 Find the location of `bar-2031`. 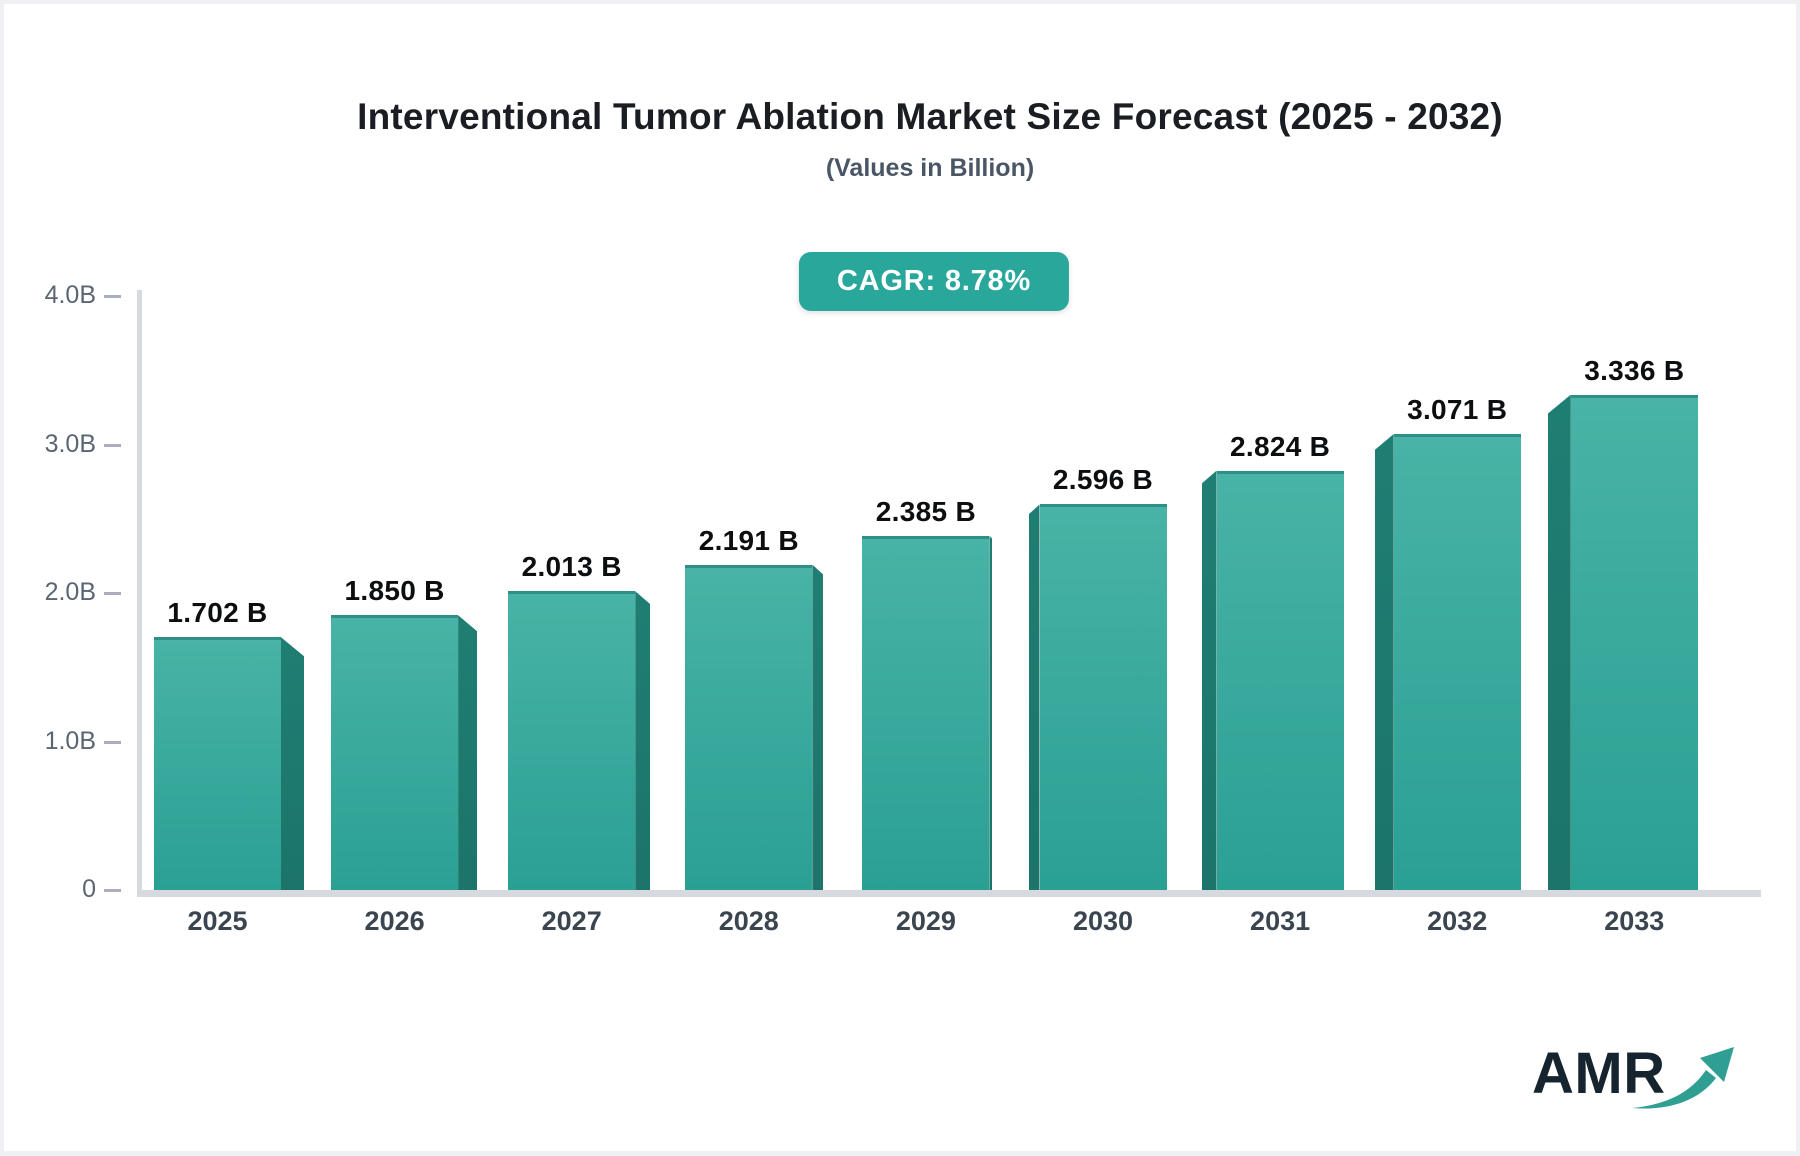

bar-2031 is located at coordinates (1272, 680).